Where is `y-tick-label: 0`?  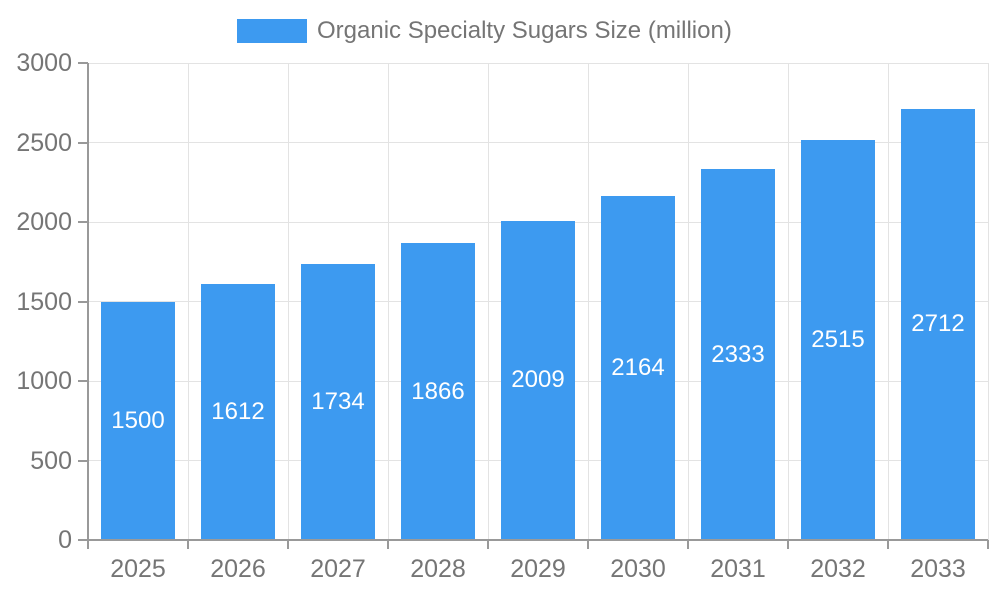
y-tick-label: 0 is located at coordinates (65, 540).